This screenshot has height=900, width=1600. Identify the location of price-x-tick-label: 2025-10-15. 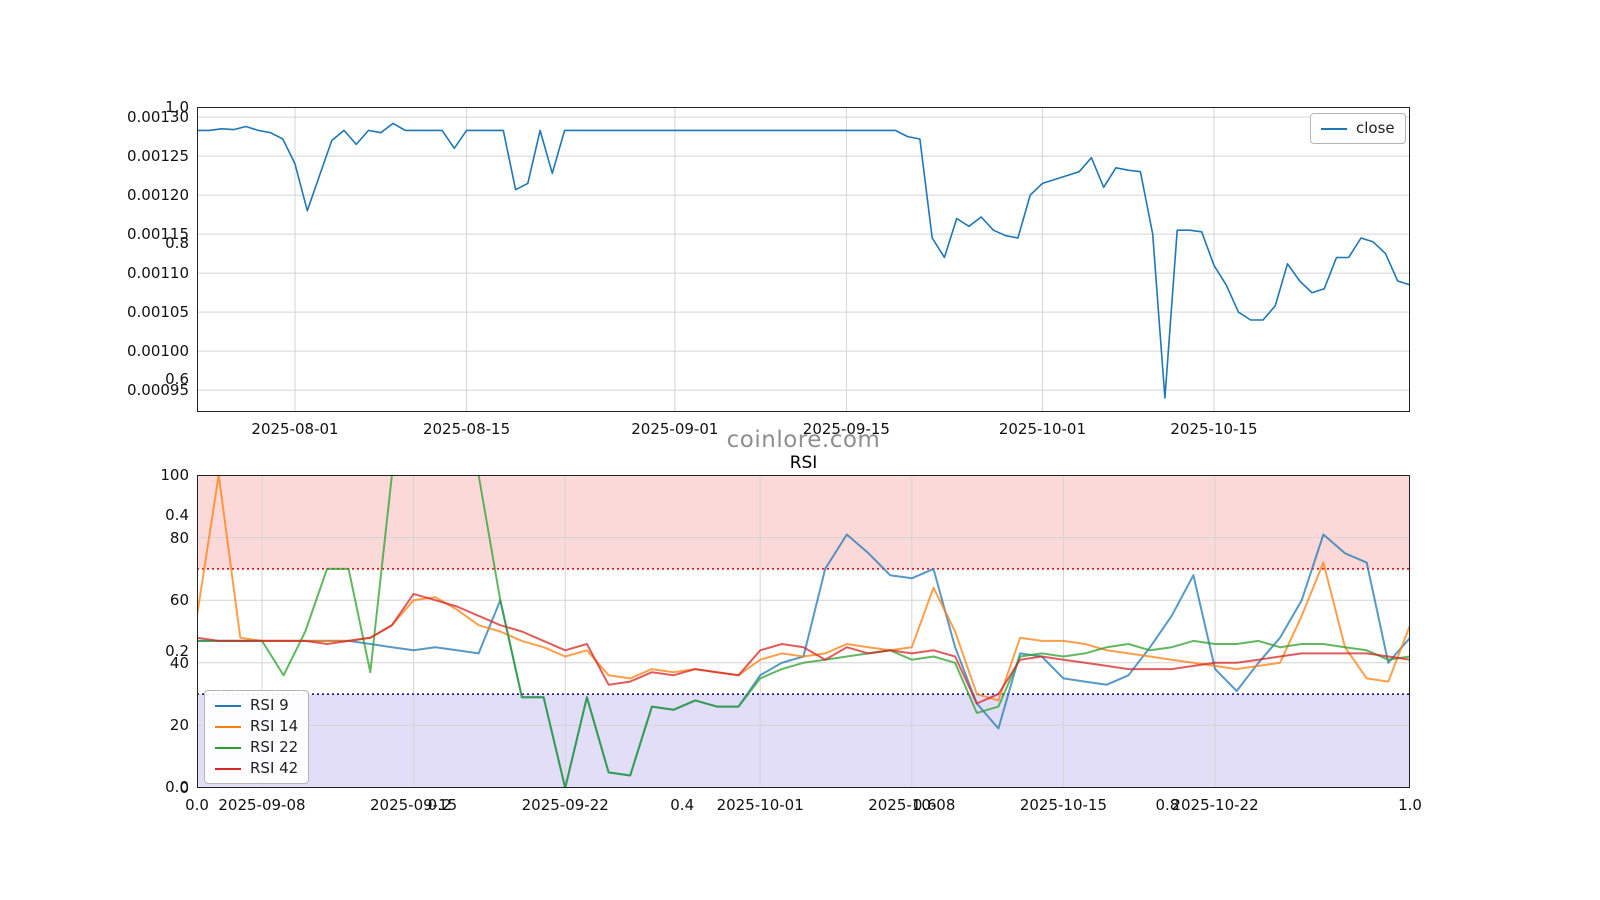
(1214, 429).